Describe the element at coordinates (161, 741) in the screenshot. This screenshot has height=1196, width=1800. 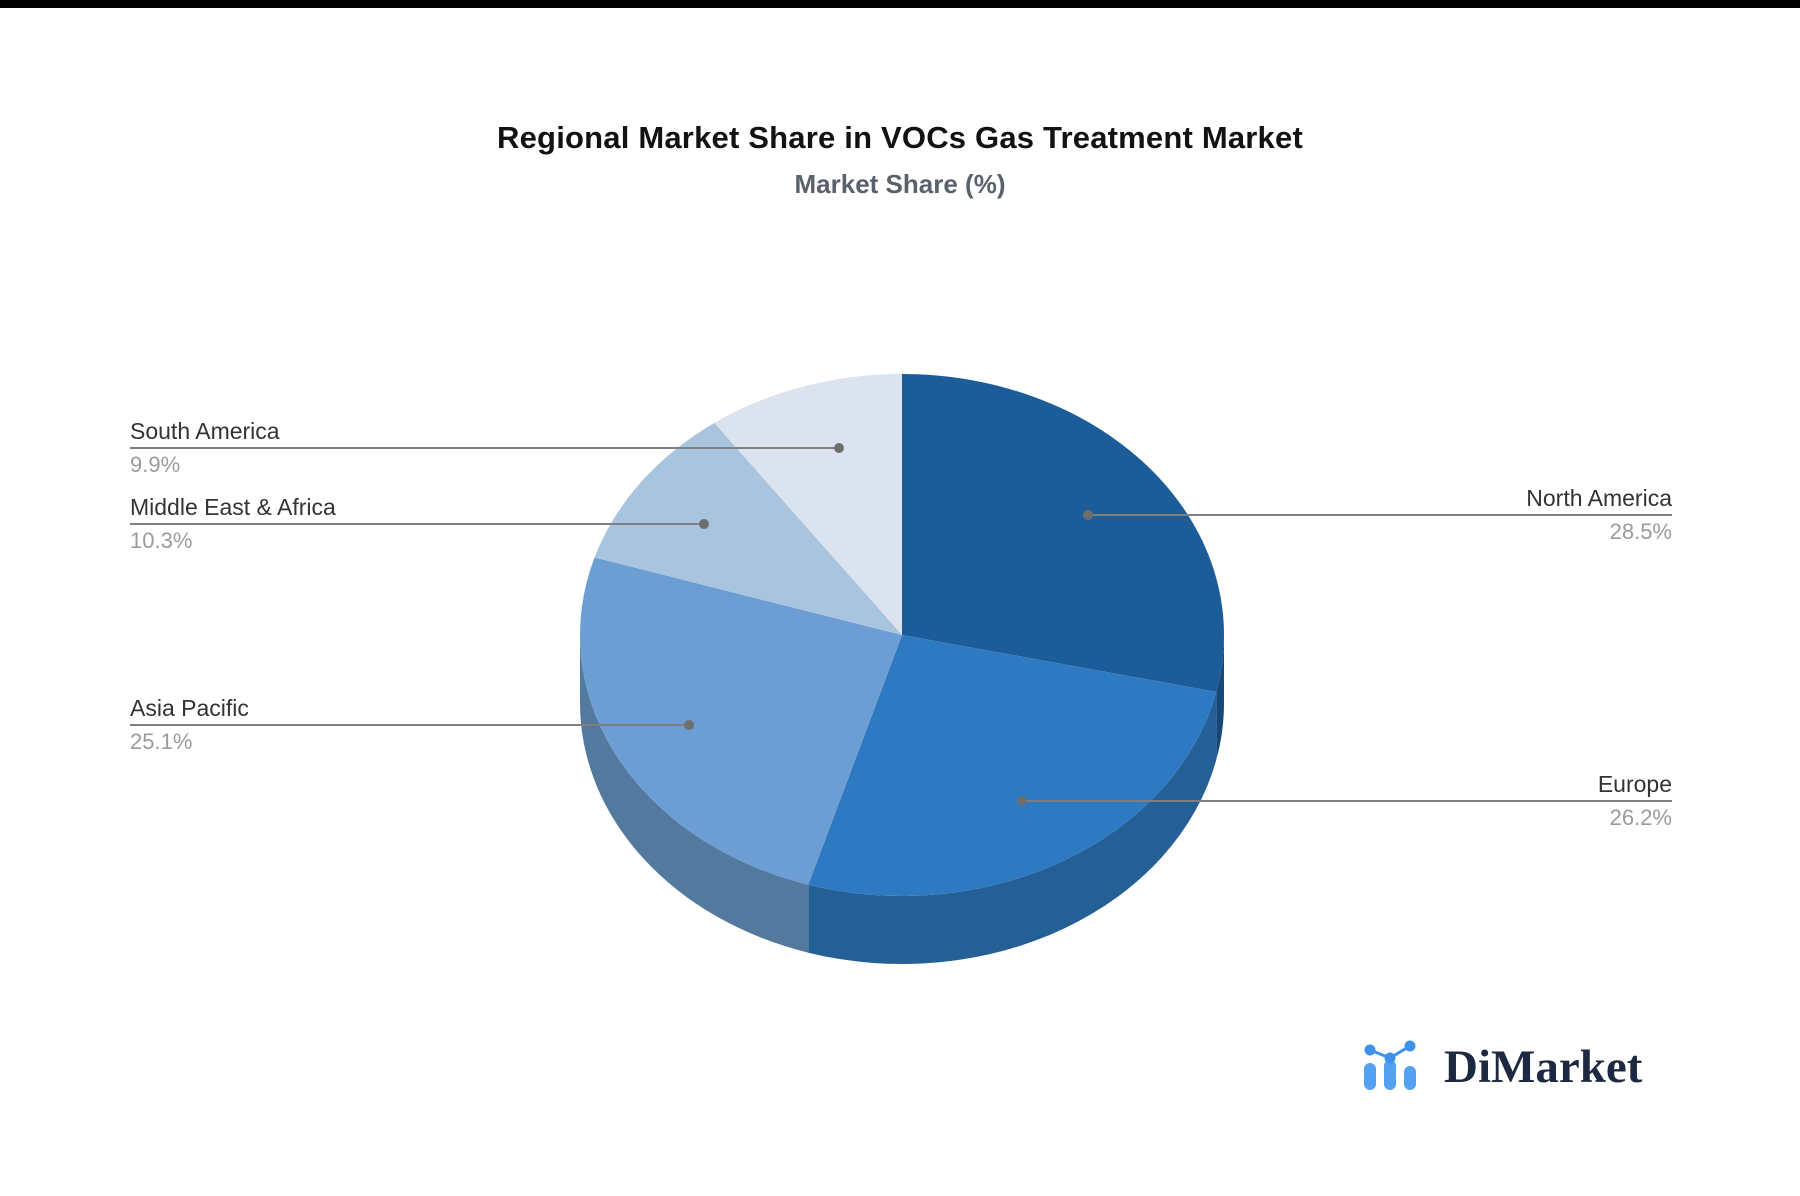
I see `slice-value-asia-pacific: 25.1%` at that location.